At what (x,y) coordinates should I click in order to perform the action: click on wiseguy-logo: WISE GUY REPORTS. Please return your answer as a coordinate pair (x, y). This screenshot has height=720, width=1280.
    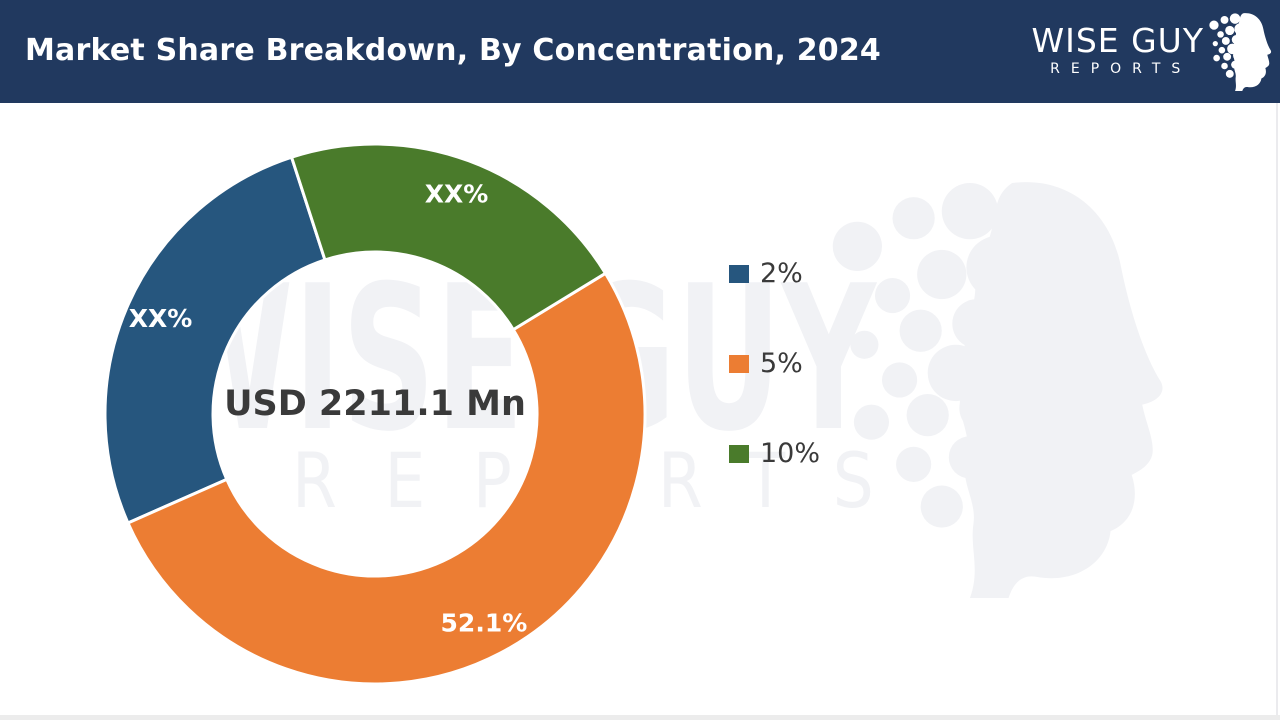
    Looking at the image, I should click on (1151, 51).